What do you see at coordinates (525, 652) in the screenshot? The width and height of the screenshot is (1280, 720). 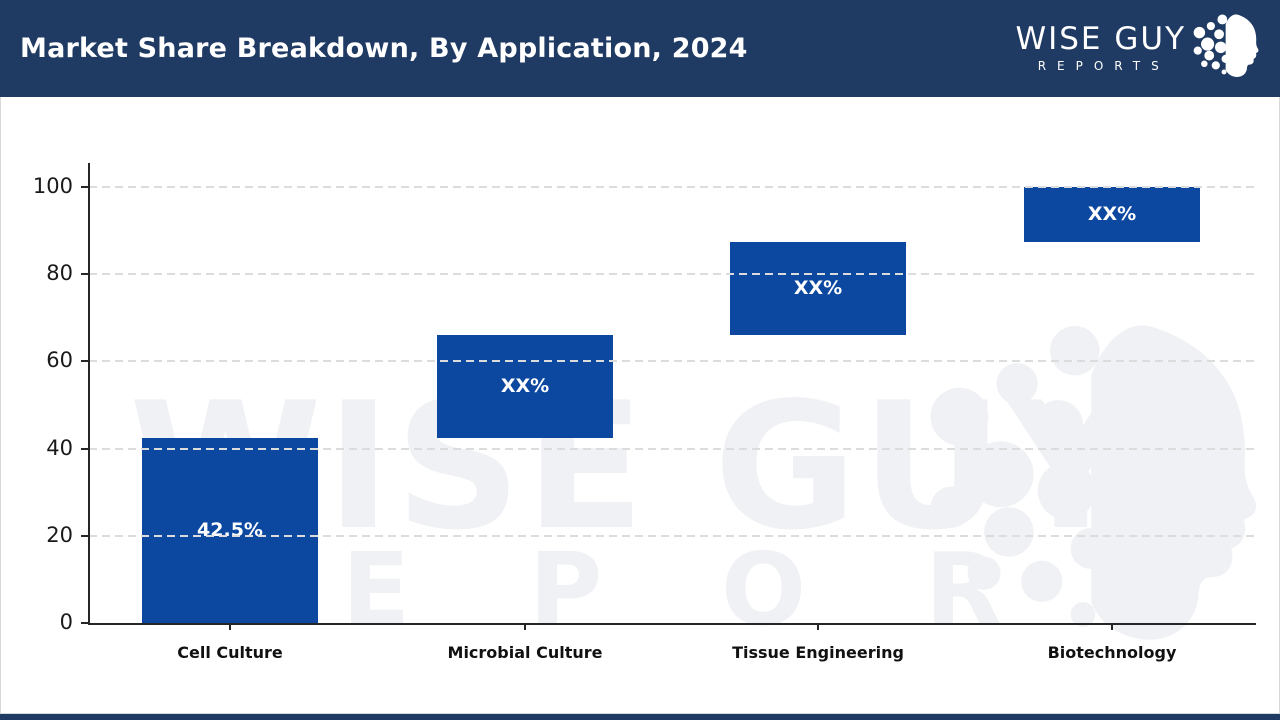 I see `x-label-microbial-culture: Microbial Culture` at bounding box center [525, 652].